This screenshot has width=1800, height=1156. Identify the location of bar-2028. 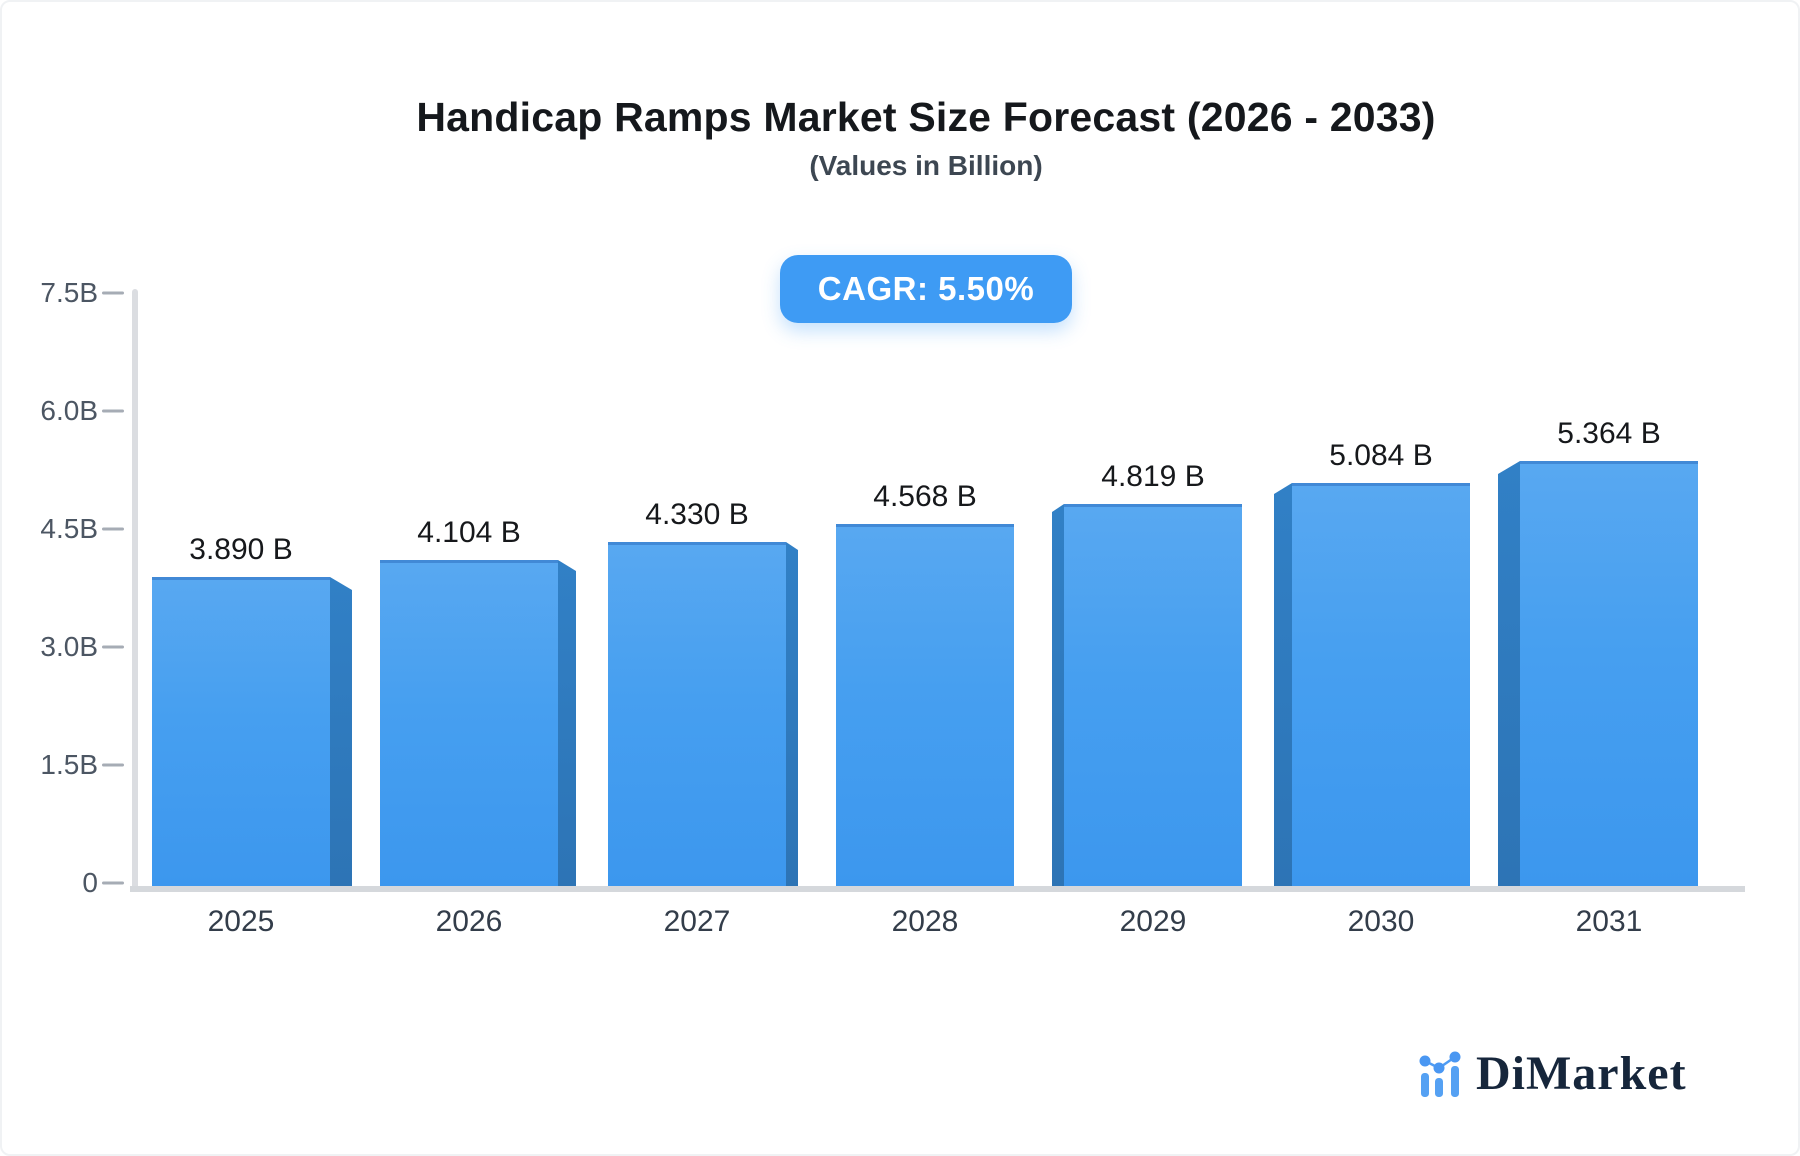
(925, 705).